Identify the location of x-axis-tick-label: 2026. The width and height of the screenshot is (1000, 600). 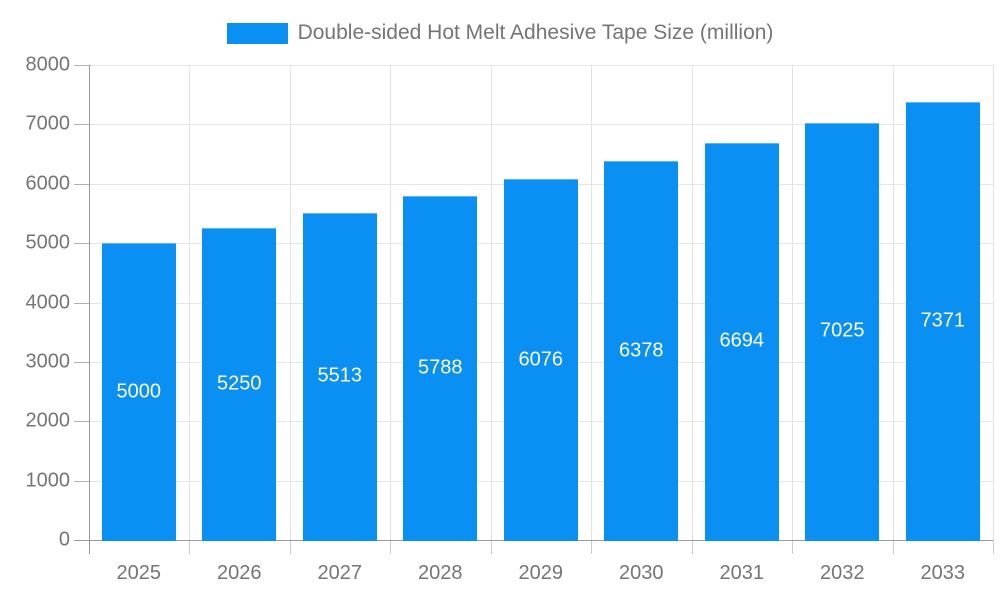
(239, 573).